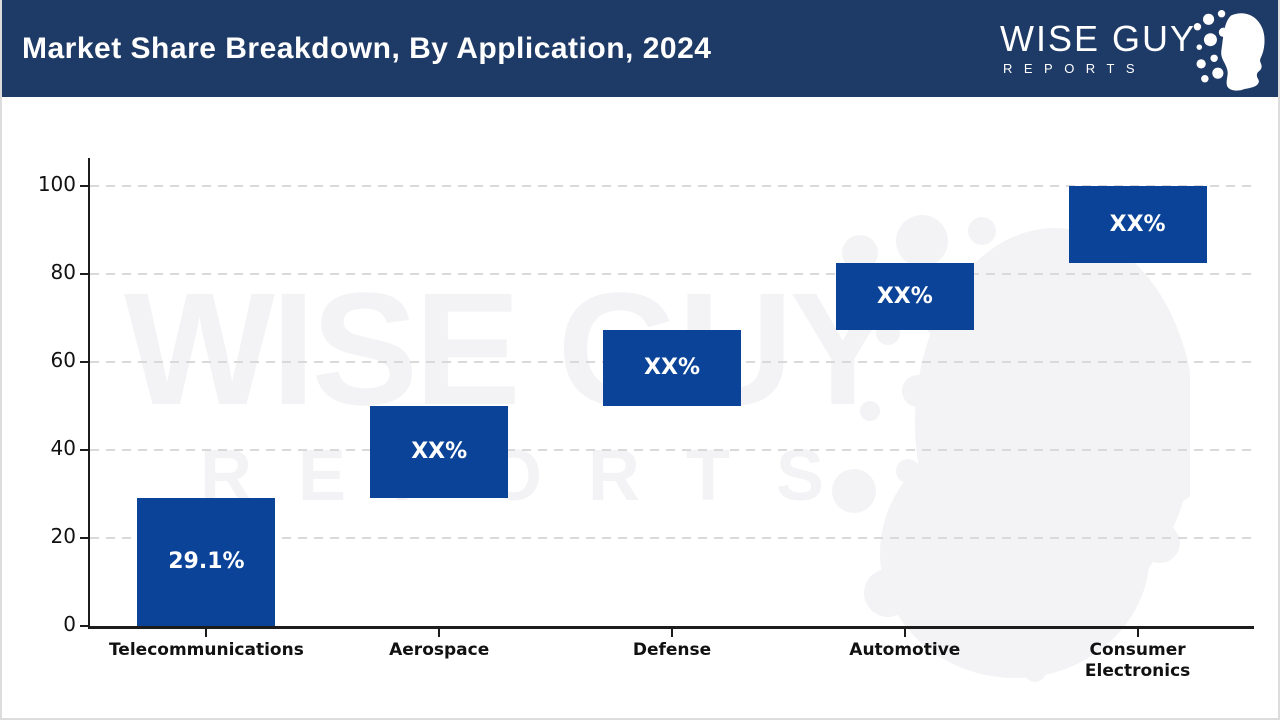 This screenshot has height=720, width=1280. I want to click on logo-wordmark: WISE GUY REPORTS, so click(1097, 47).